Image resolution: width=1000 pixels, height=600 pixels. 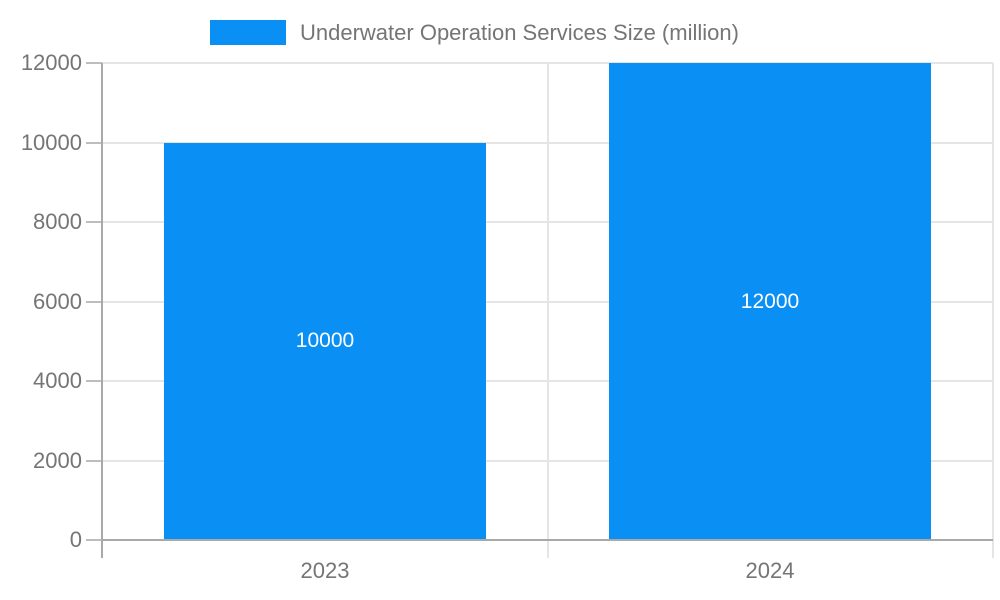 What do you see at coordinates (102, 310) in the screenshot?
I see `y-axis-line` at bounding box center [102, 310].